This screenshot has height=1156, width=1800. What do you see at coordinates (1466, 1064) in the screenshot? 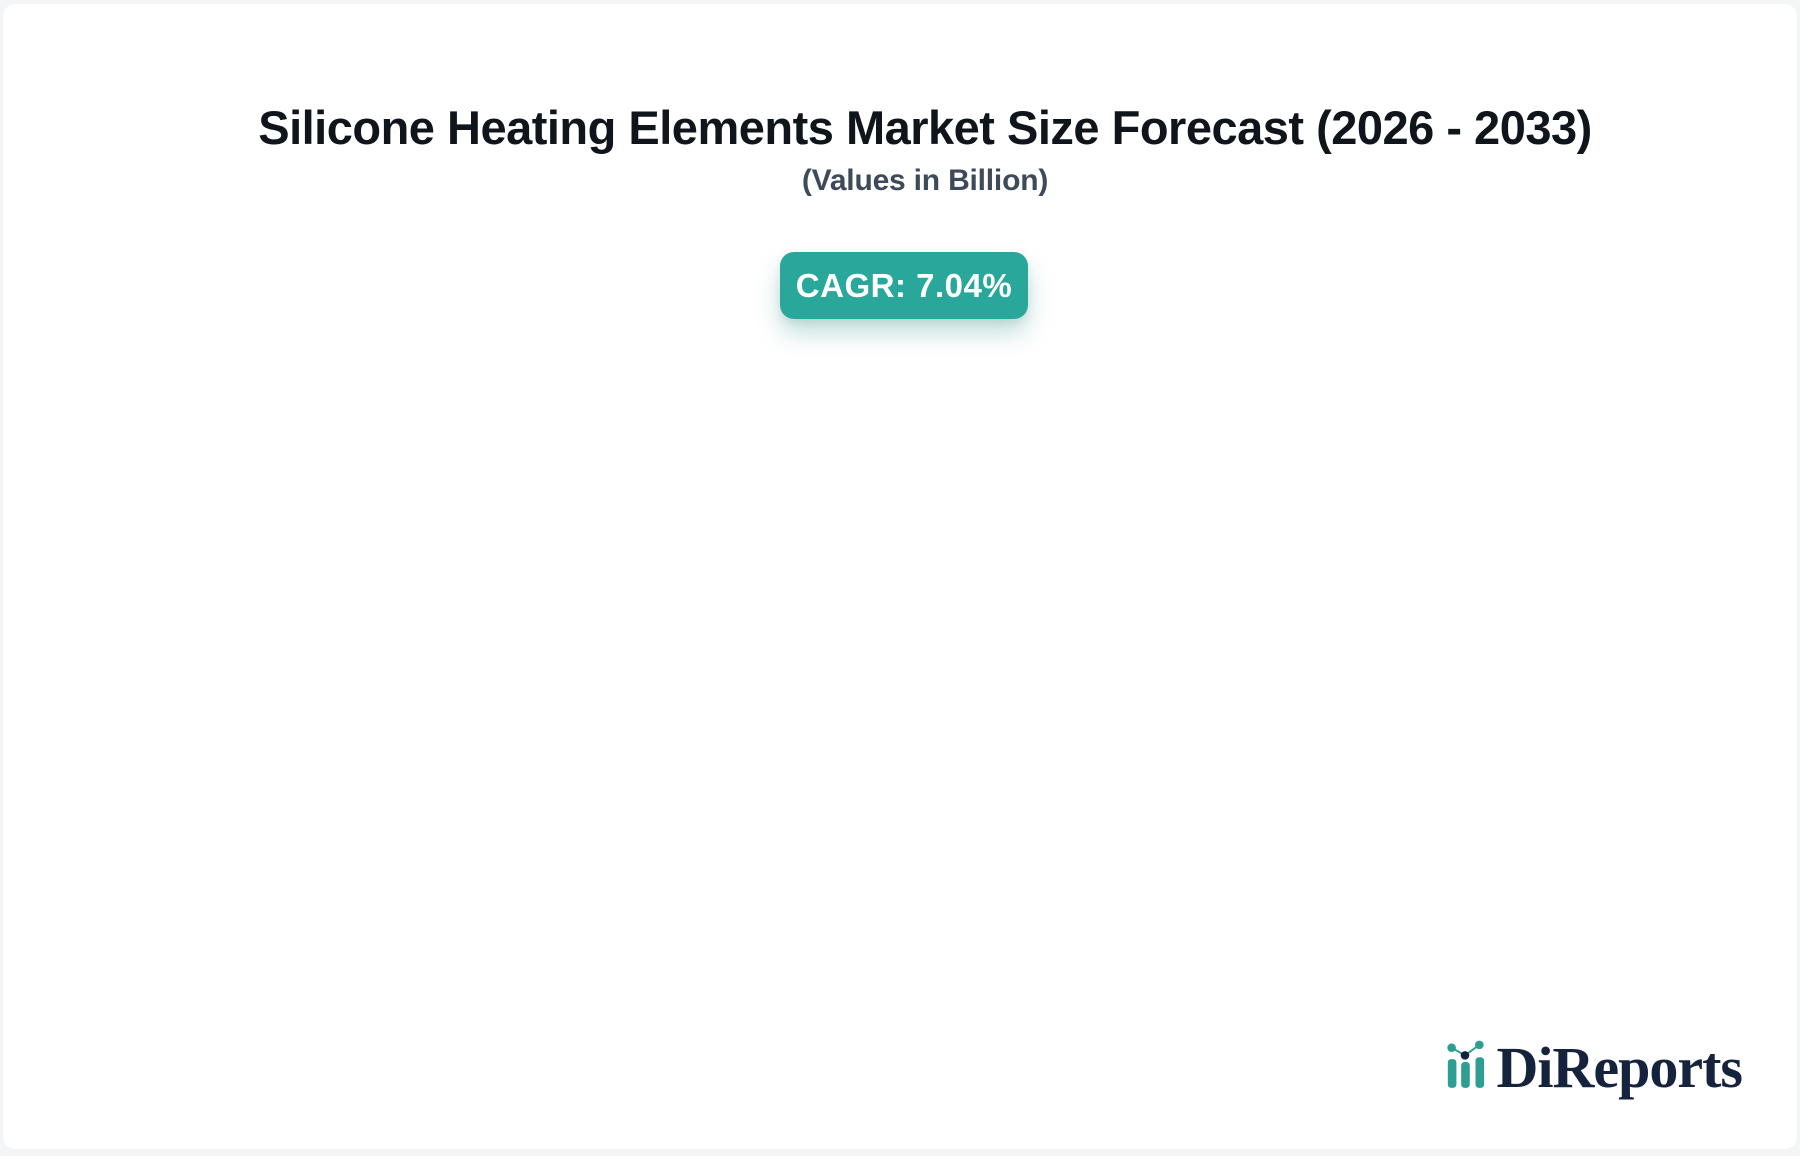
I see `direports-logo-icon` at bounding box center [1466, 1064].